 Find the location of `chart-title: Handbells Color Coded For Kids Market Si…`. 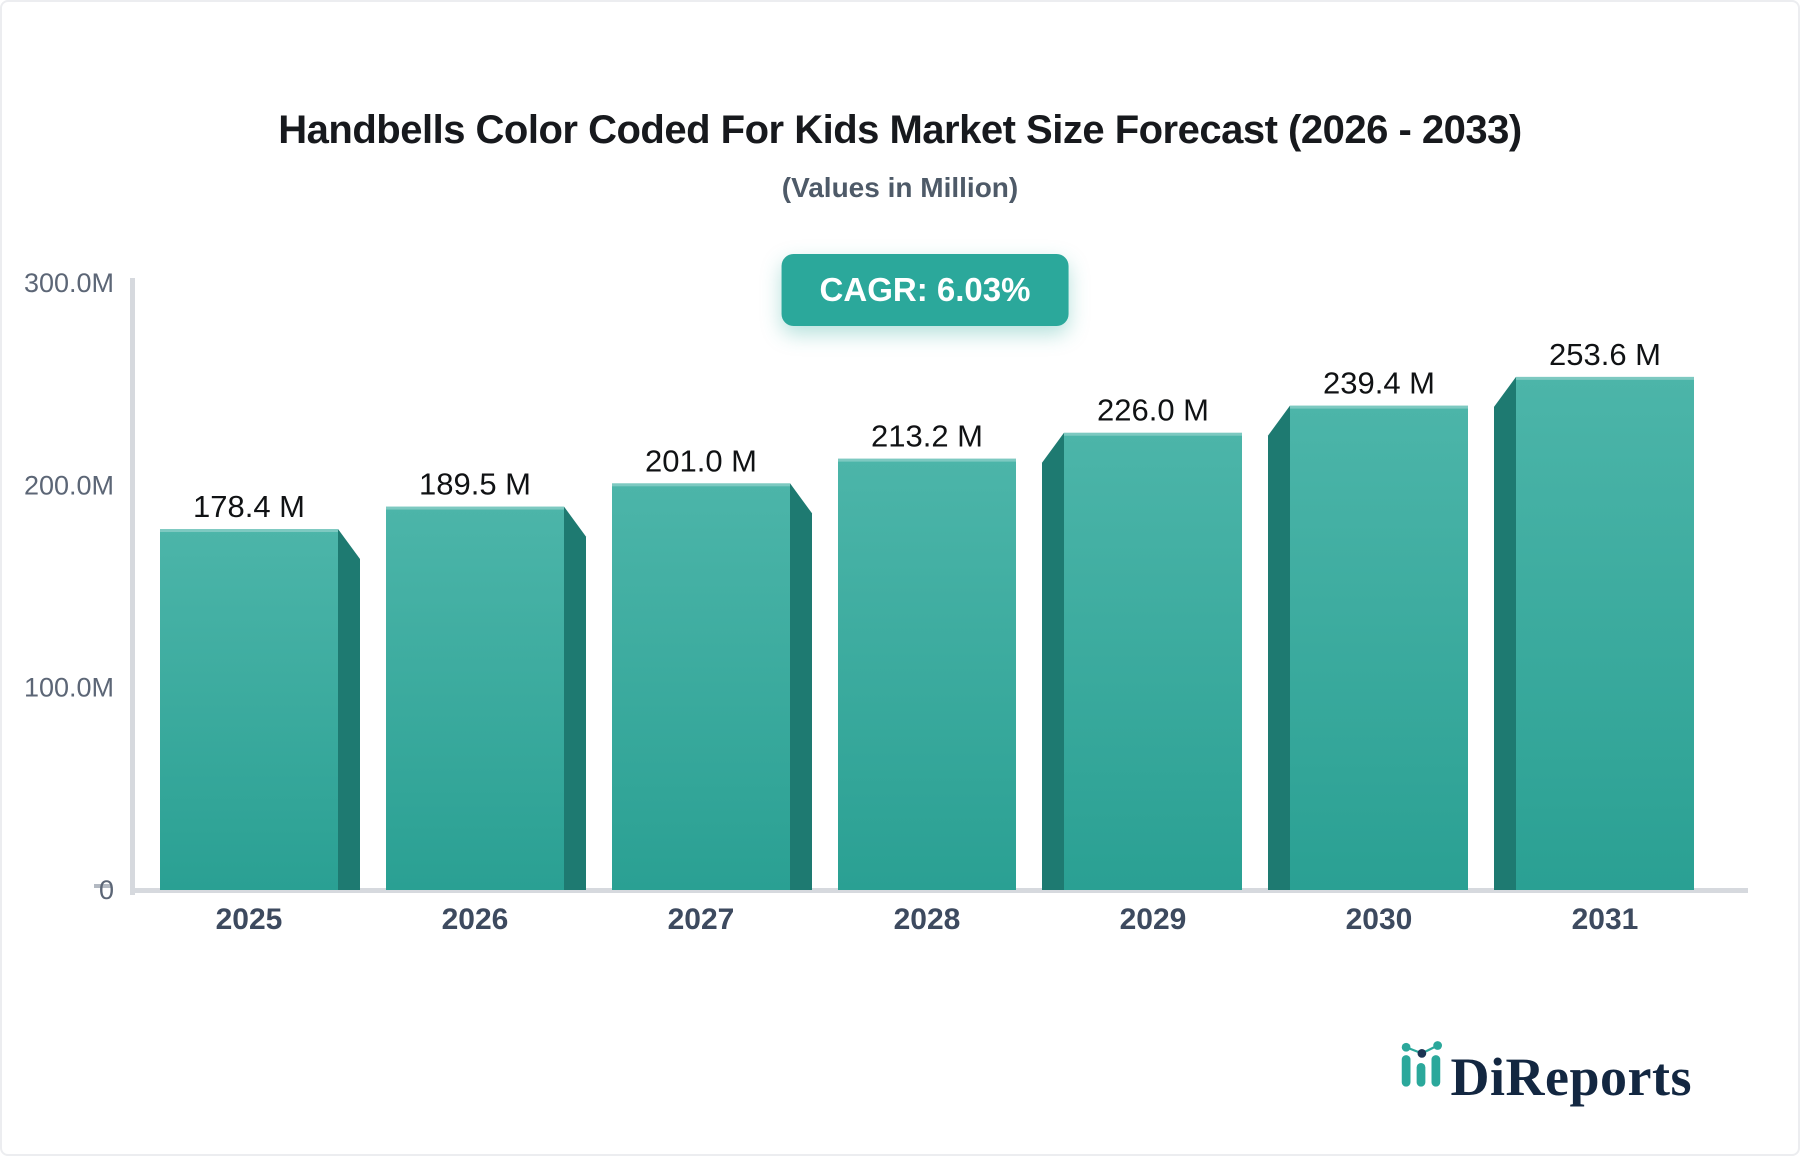

chart-title: Handbells Color Coded For Kids Market Si… is located at coordinates (900, 130).